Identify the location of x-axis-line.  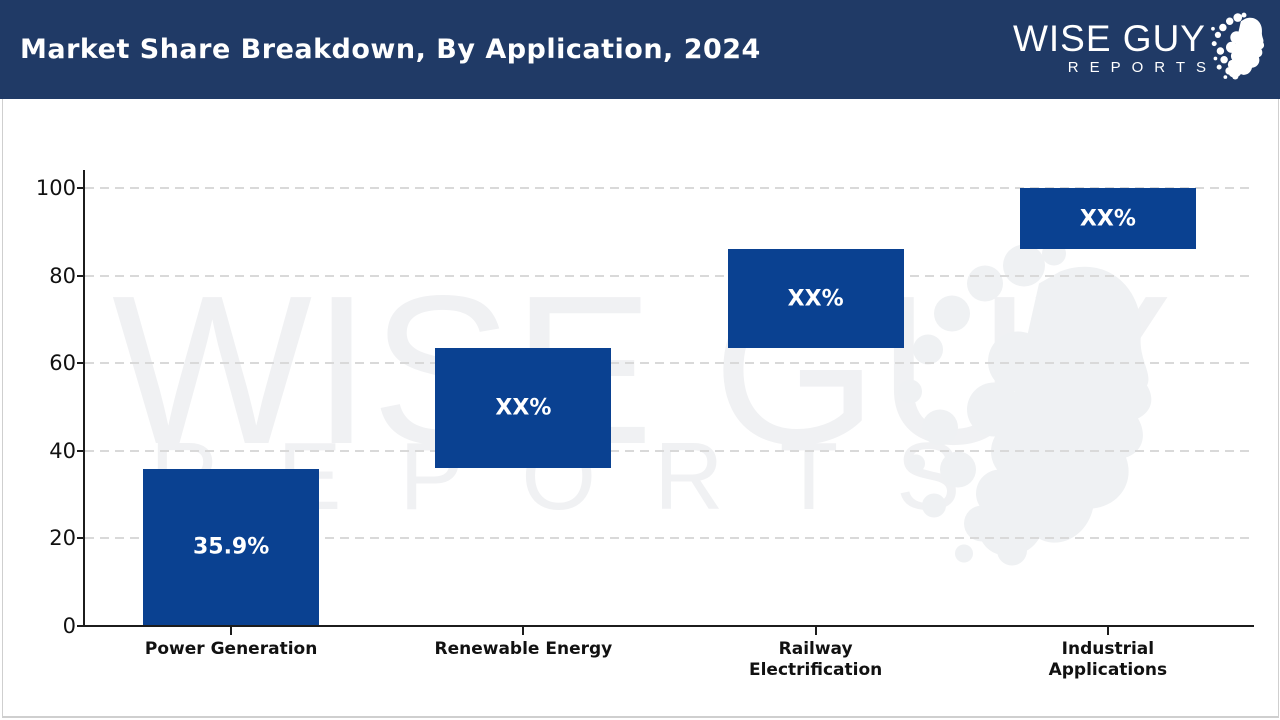
(668, 626).